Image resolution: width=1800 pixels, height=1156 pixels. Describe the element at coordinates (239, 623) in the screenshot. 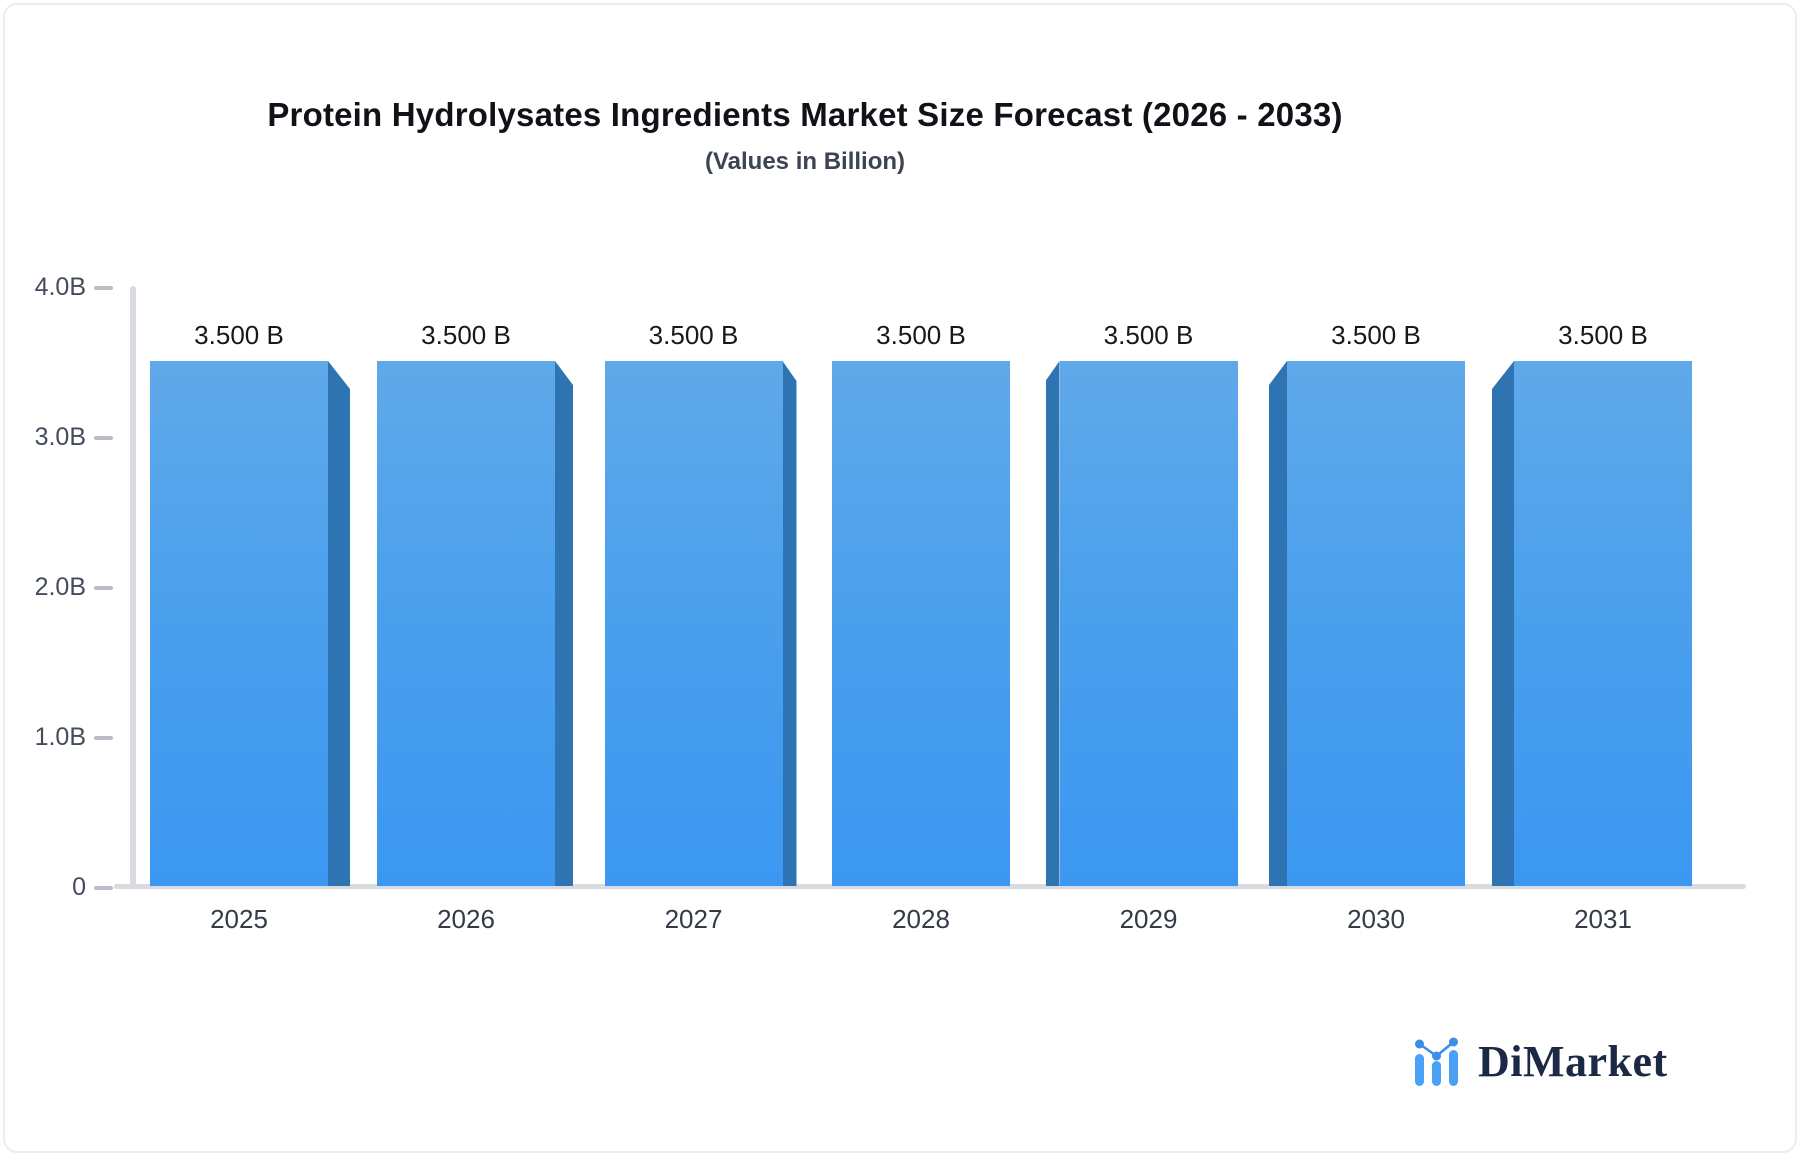

I see `bar-2025` at that location.